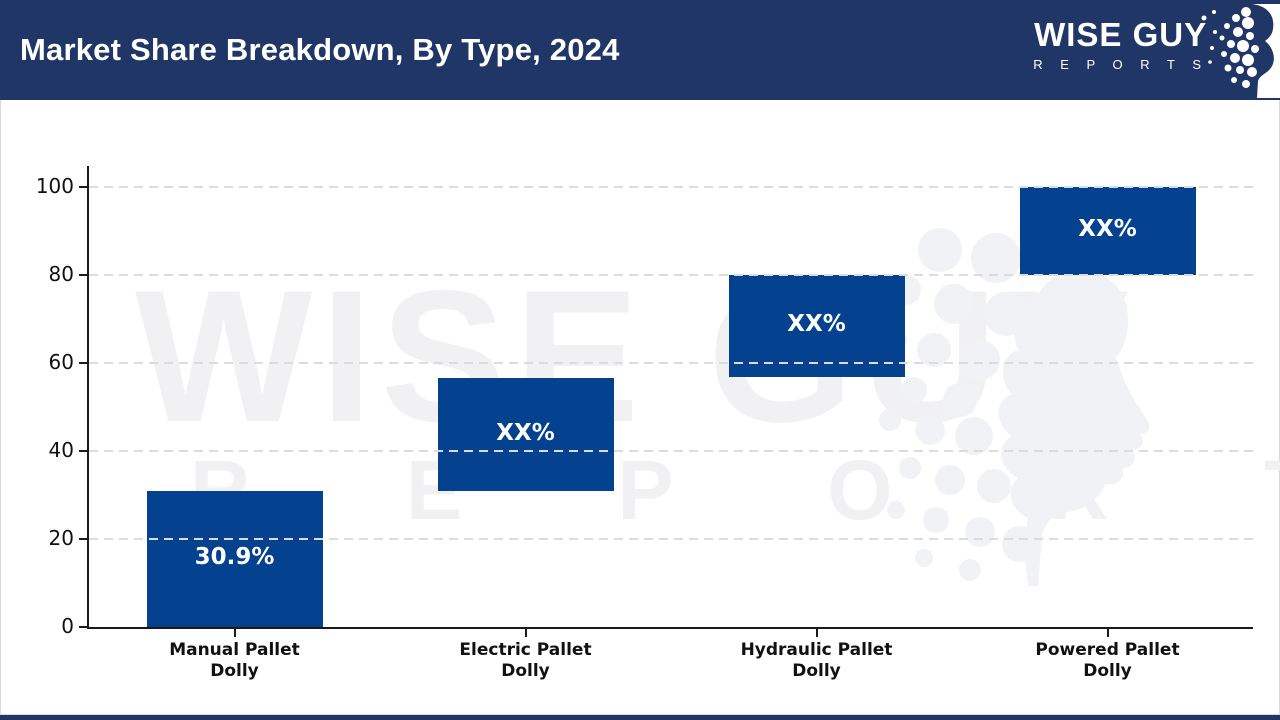  What do you see at coordinates (61, 362) in the screenshot?
I see `y-tick-label: 60` at bounding box center [61, 362].